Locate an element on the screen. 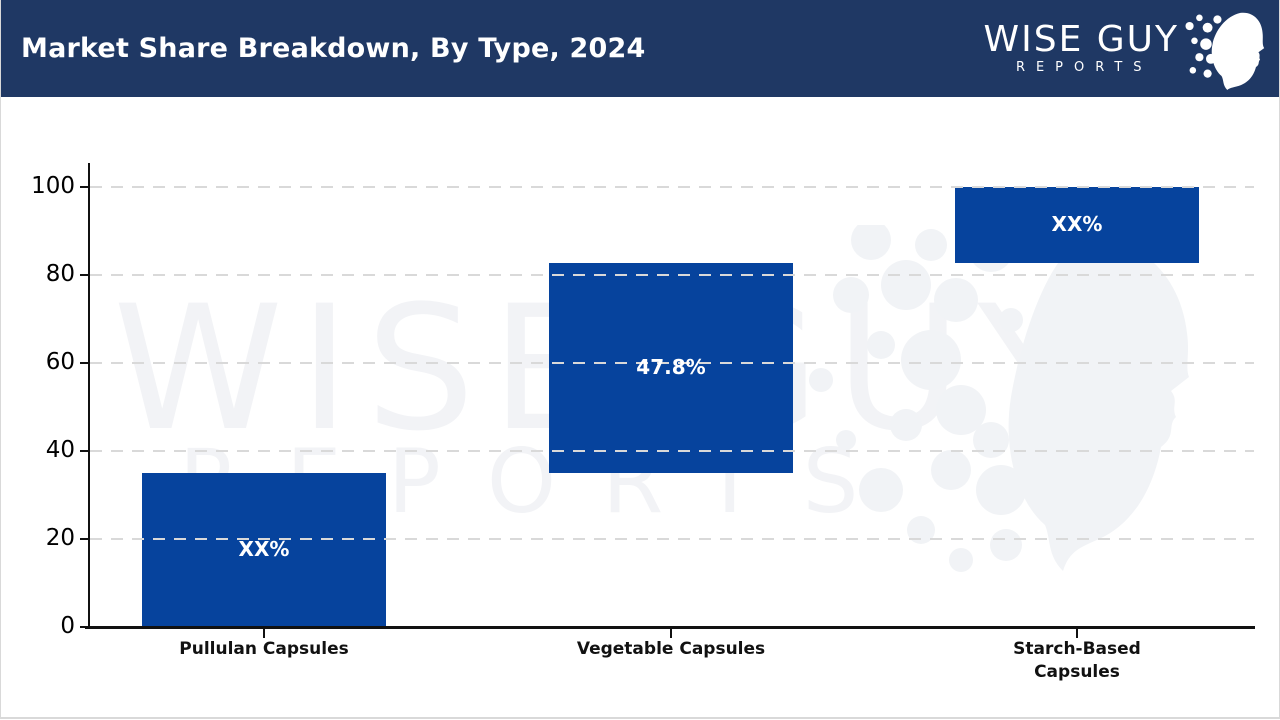 This screenshot has width=1280, height=720. x-tick-label-line: Starch-Based is located at coordinates (1077, 649).